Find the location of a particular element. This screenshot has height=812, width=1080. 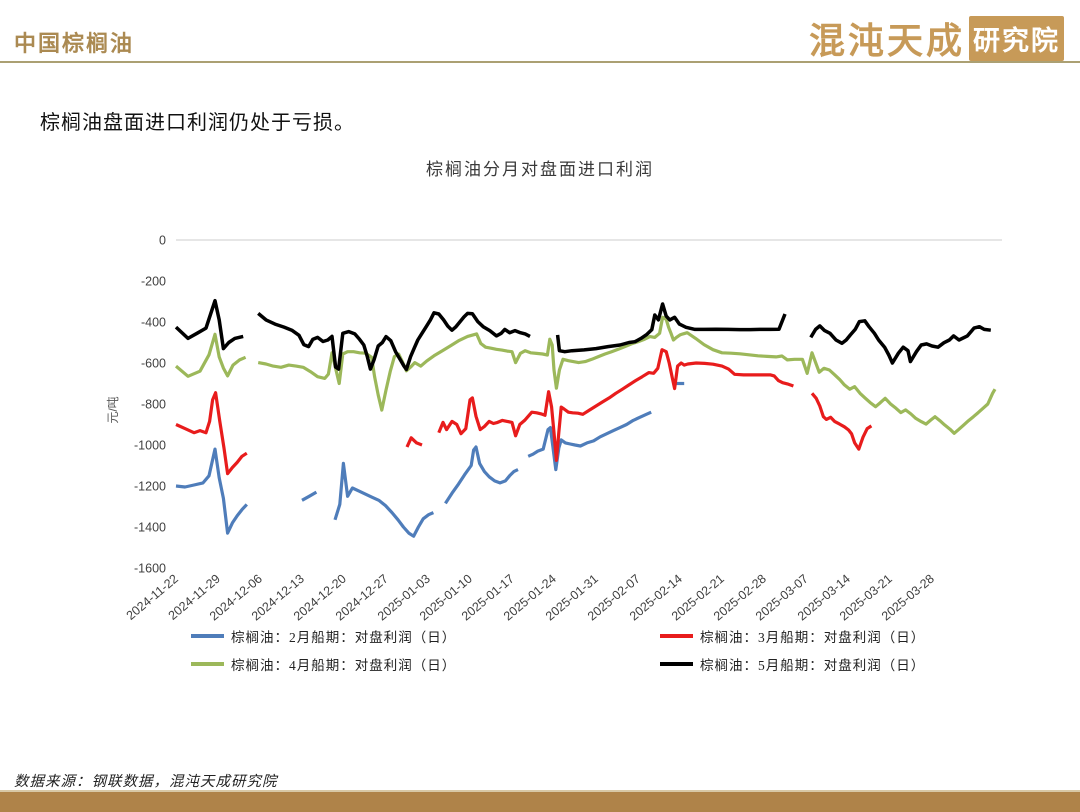

y-tick-label: -1000 is located at coordinates (150, 446).